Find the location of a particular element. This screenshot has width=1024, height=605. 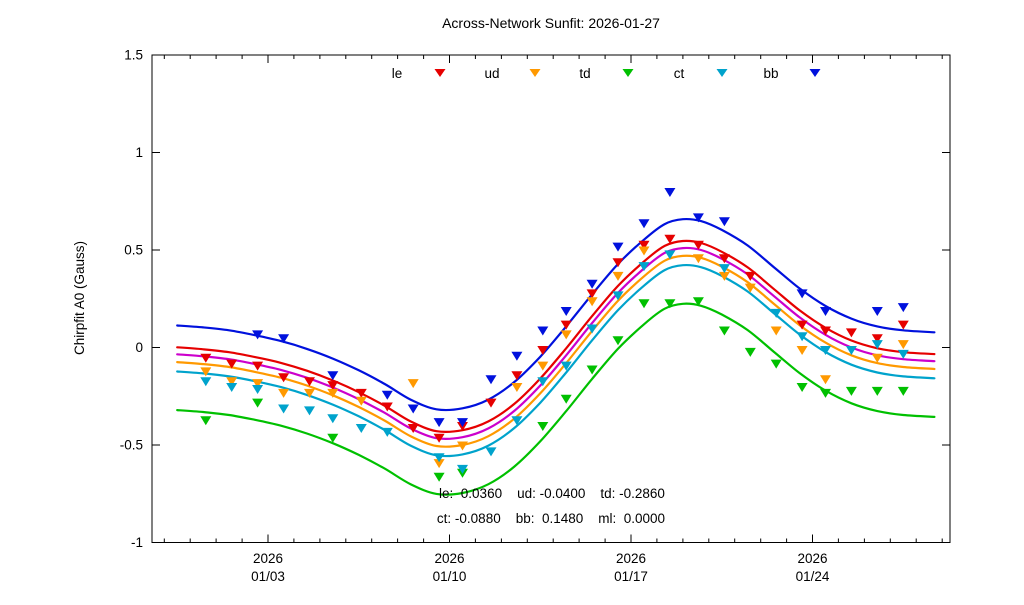

legend-label-ct: ct is located at coordinates (679, 73).